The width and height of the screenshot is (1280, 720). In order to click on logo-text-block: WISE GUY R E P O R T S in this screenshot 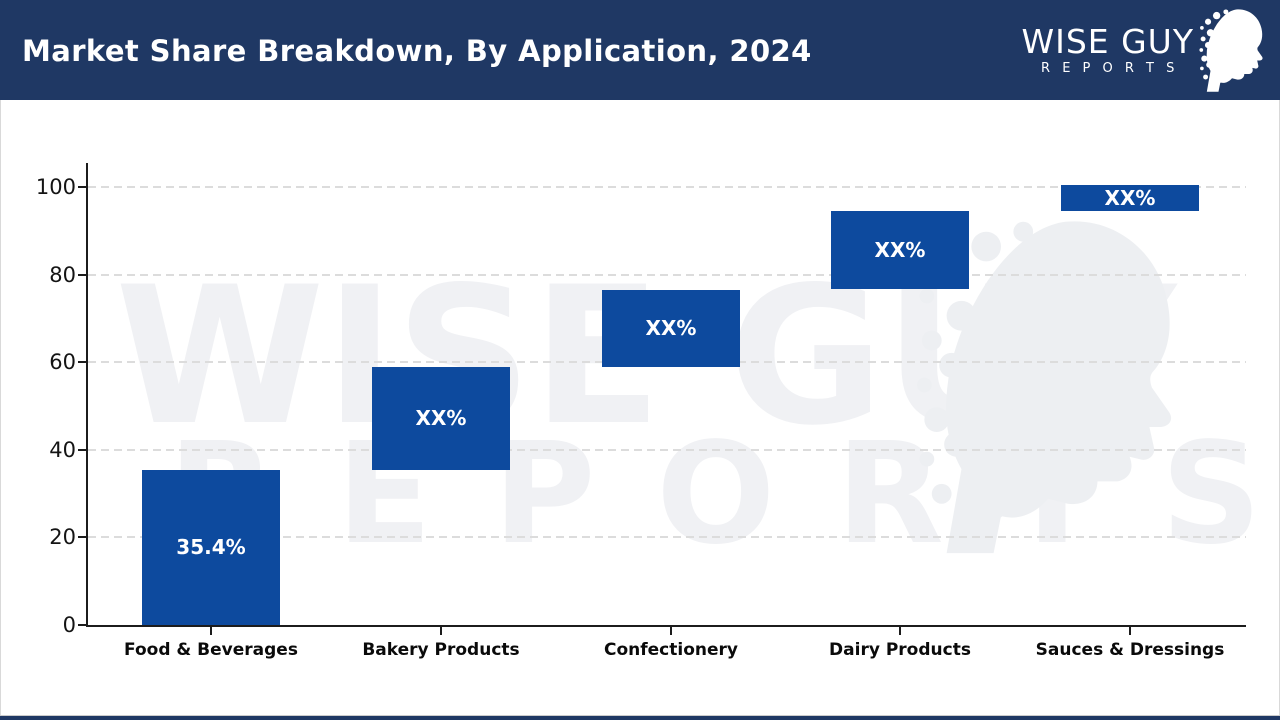, I will do `click(1107, 50)`.